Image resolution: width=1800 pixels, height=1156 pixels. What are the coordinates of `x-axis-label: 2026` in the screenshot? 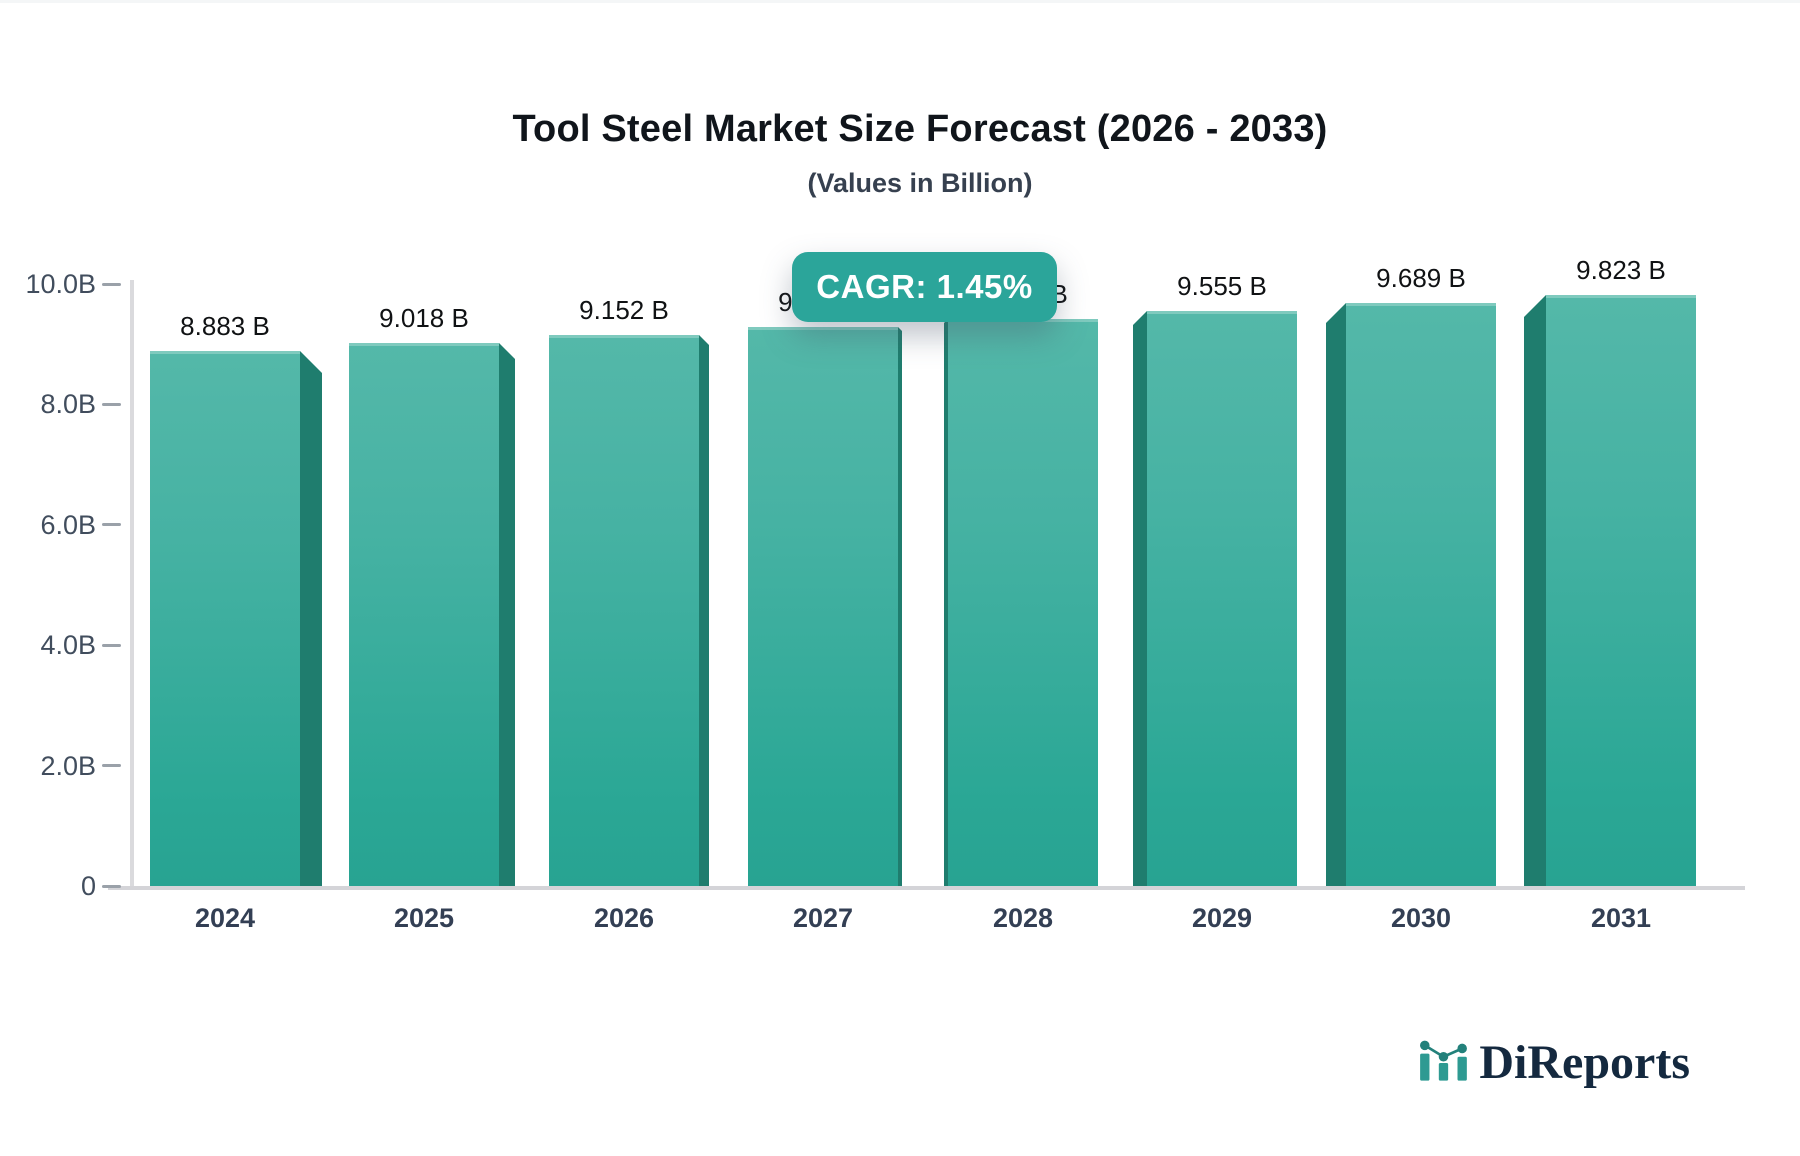 It's located at (624, 918).